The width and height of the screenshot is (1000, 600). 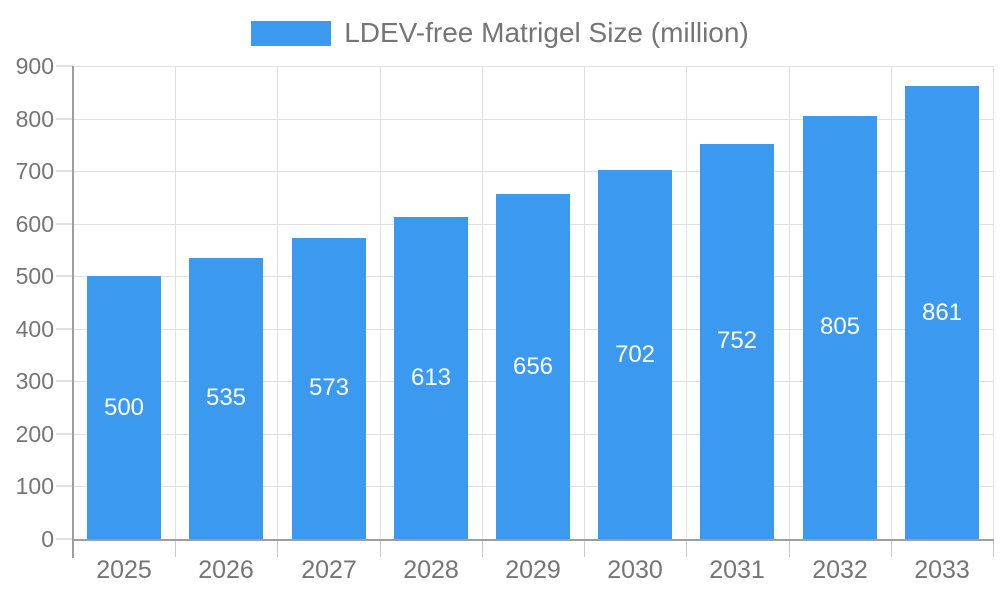 What do you see at coordinates (73, 312) in the screenshot?
I see `y-axis-line` at bounding box center [73, 312].